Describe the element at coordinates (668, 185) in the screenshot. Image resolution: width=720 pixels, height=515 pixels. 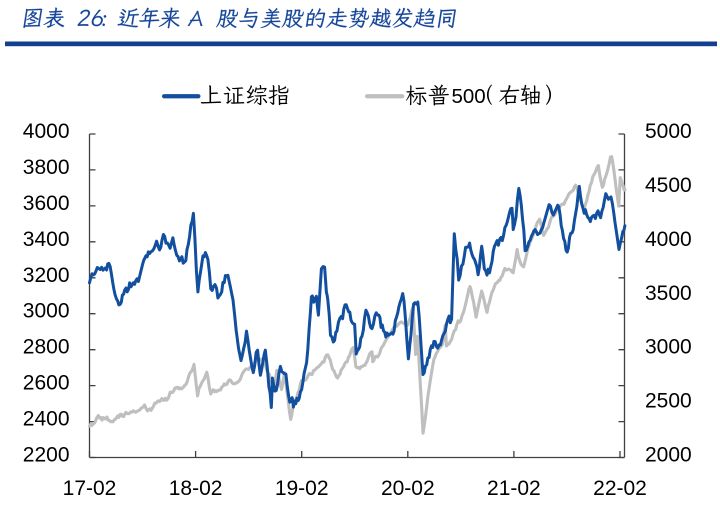
I see `svg-text: 4500` at that location.